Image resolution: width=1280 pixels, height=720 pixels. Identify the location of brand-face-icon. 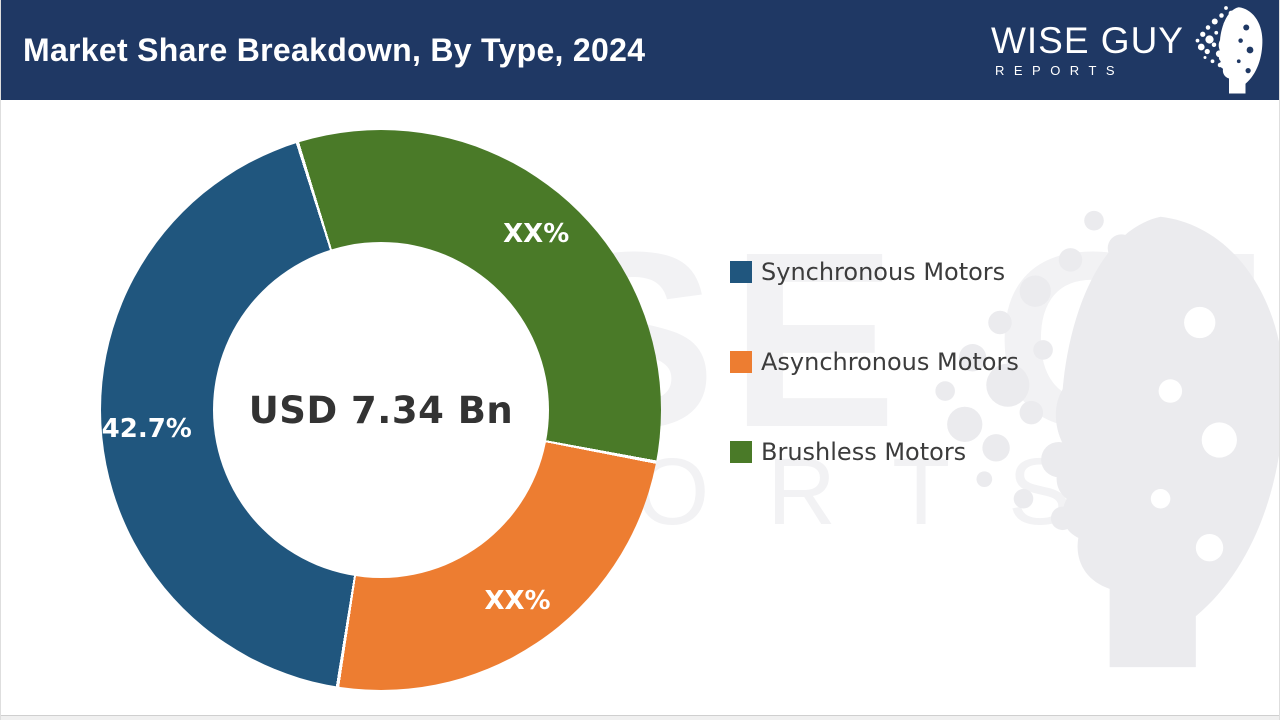
(1229, 50).